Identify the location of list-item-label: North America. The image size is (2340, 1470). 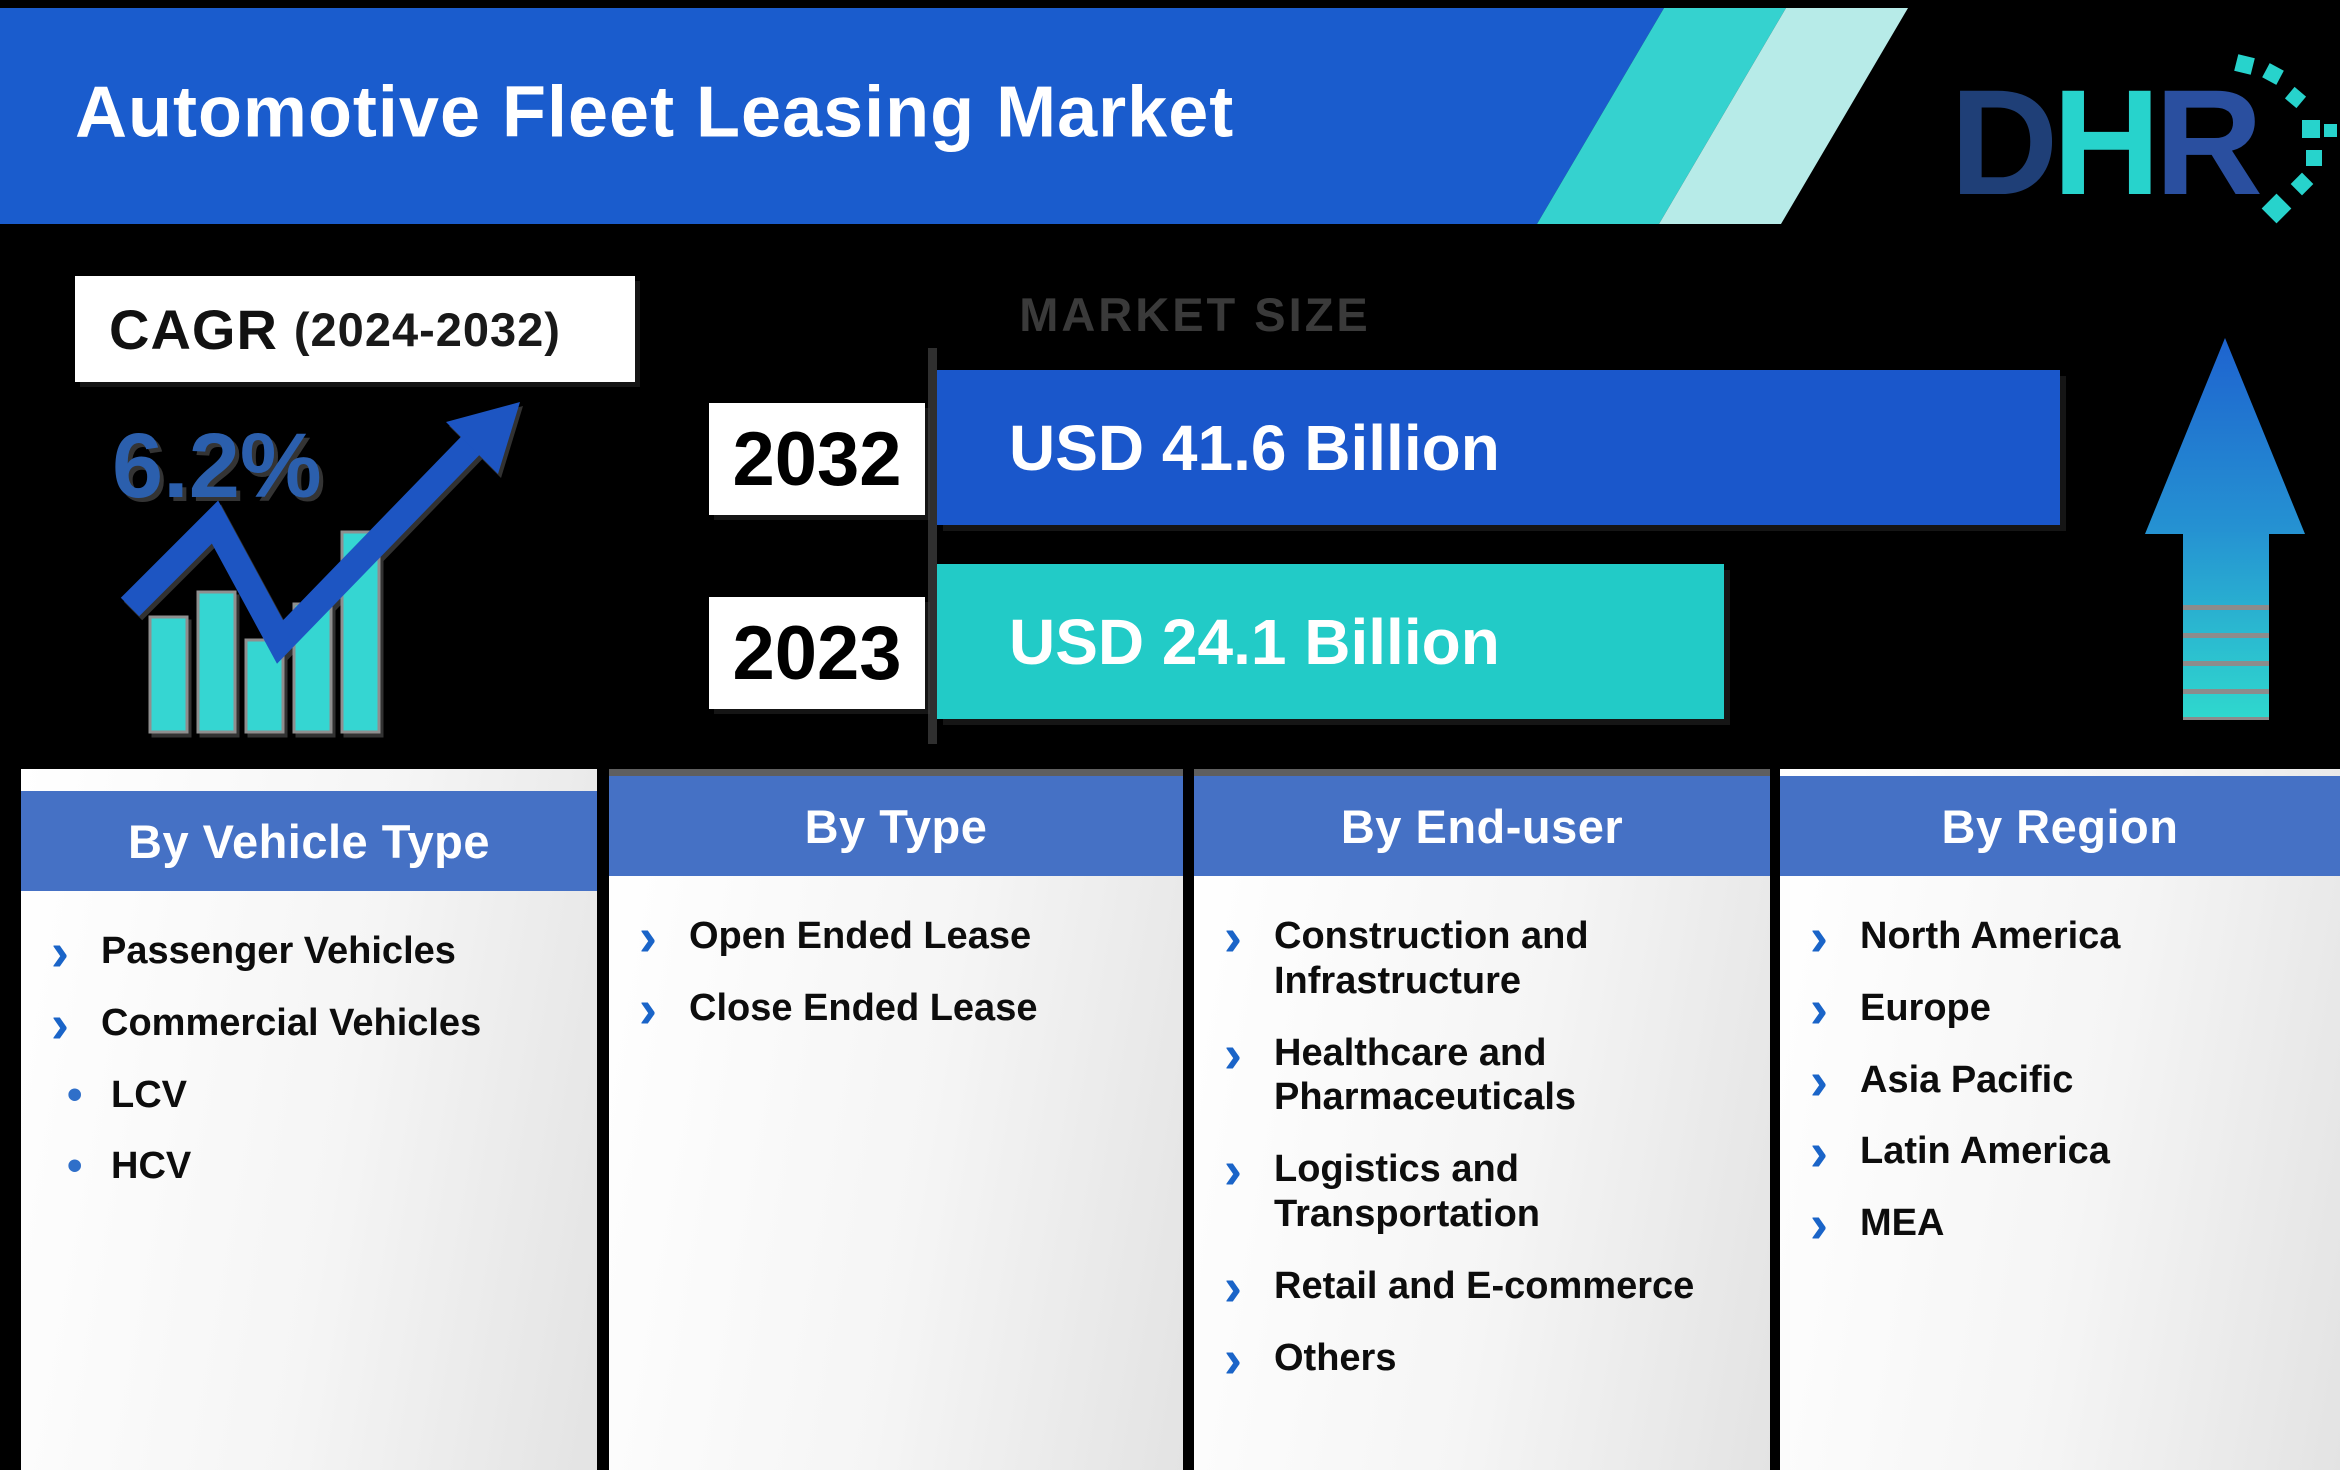
(1990, 936).